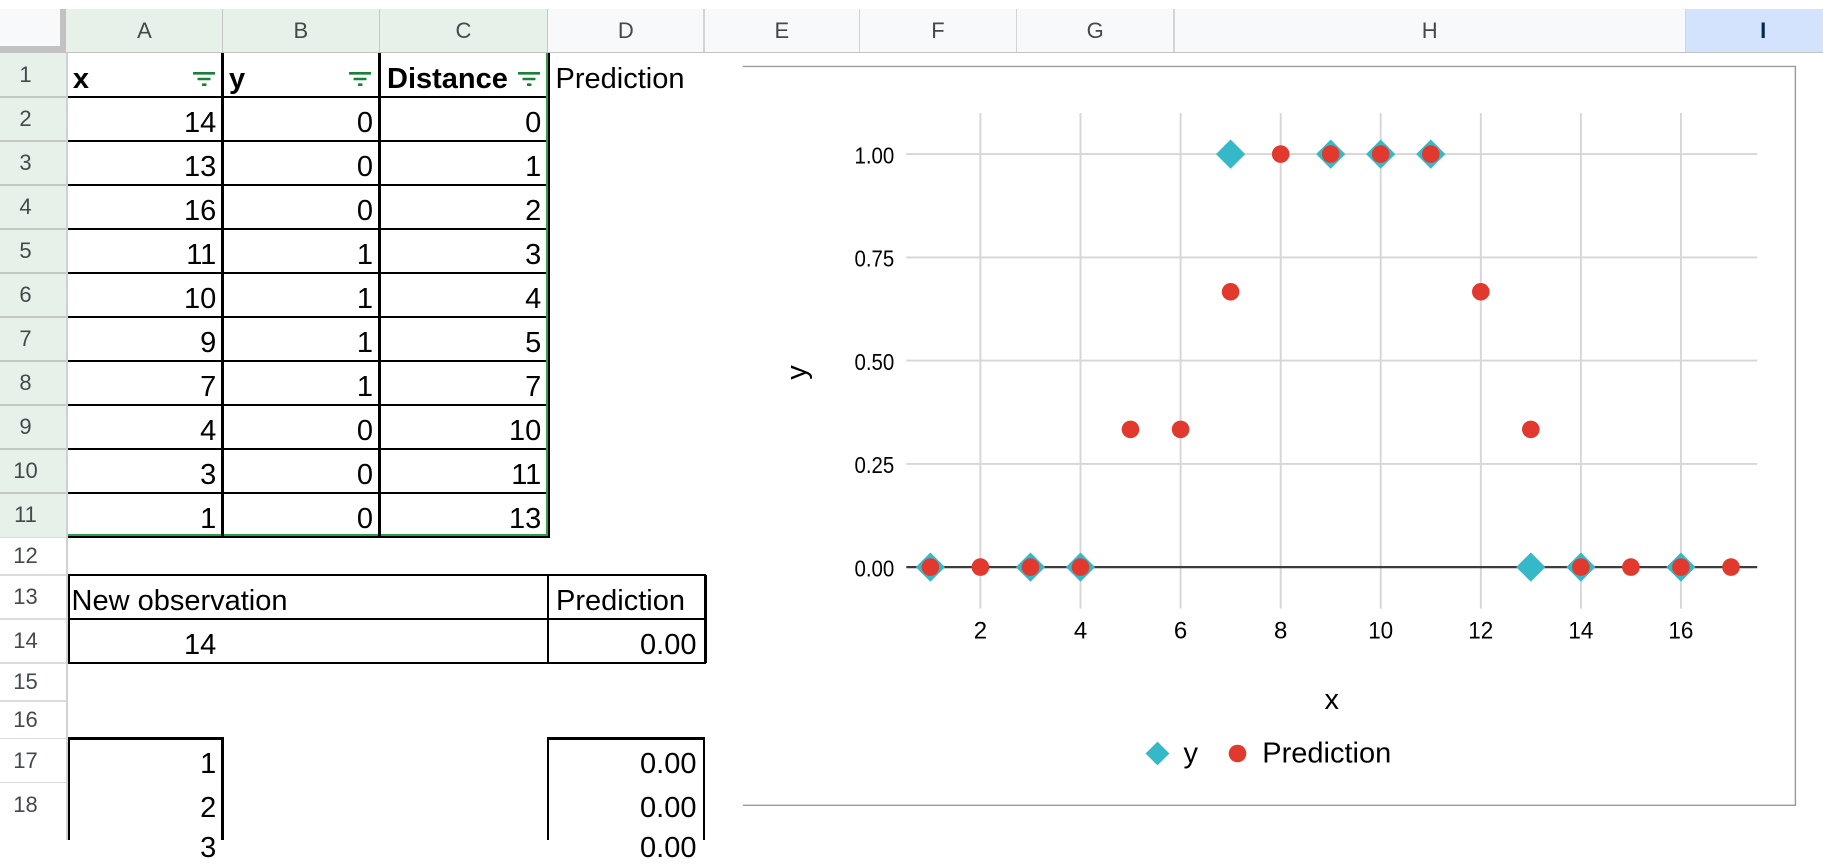 The height and width of the screenshot is (864, 1823). What do you see at coordinates (1480, 631) in the screenshot?
I see `svg-text: 12` at bounding box center [1480, 631].